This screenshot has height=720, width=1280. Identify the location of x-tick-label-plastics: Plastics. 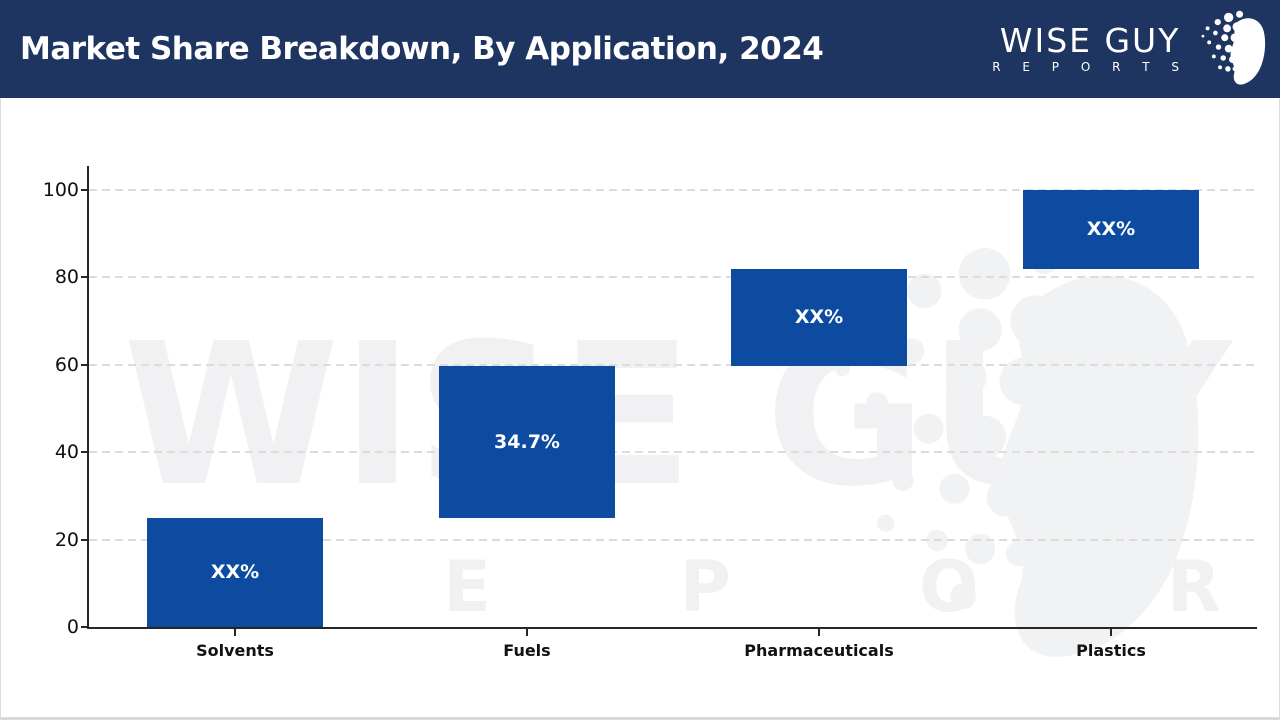
(1111, 650).